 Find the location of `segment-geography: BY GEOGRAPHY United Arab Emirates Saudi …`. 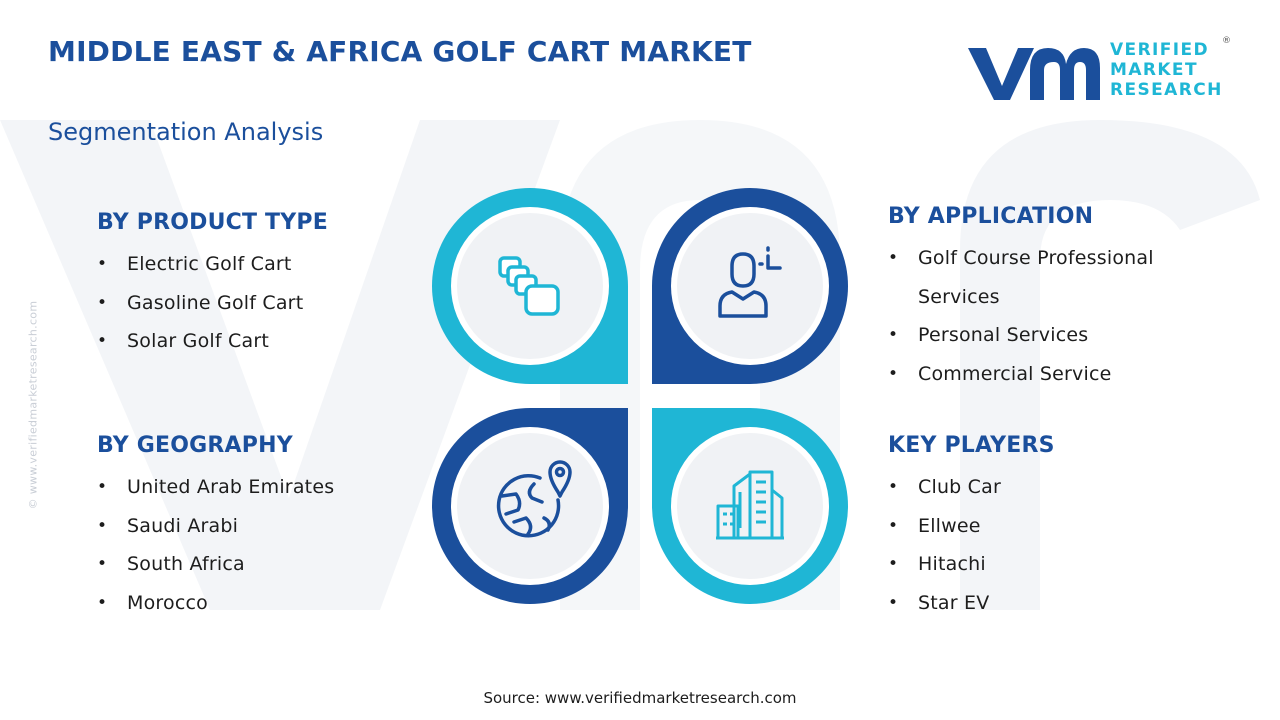

segment-geography: BY GEOGRAPHY United Arab Emirates Saudi … is located at coordinates (215, 527).